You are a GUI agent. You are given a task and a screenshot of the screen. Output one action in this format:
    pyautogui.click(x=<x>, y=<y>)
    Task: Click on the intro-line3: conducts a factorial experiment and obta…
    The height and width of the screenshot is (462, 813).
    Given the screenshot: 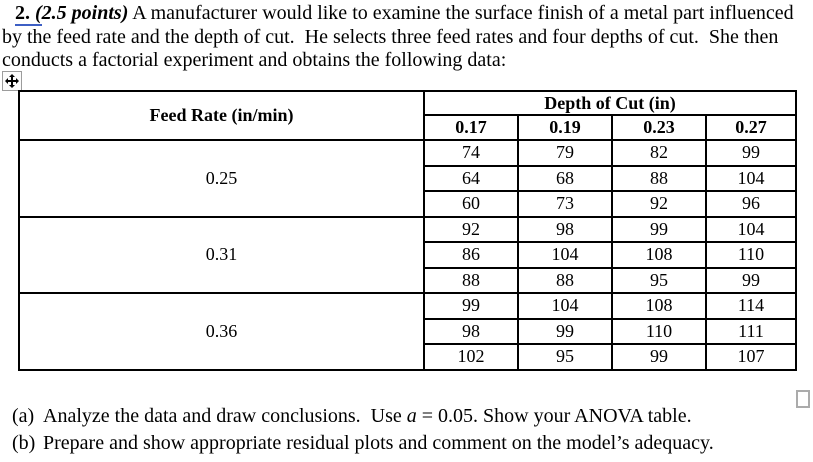 What is the action you would take?
    pyautogui.click(x=254, y=60)
    